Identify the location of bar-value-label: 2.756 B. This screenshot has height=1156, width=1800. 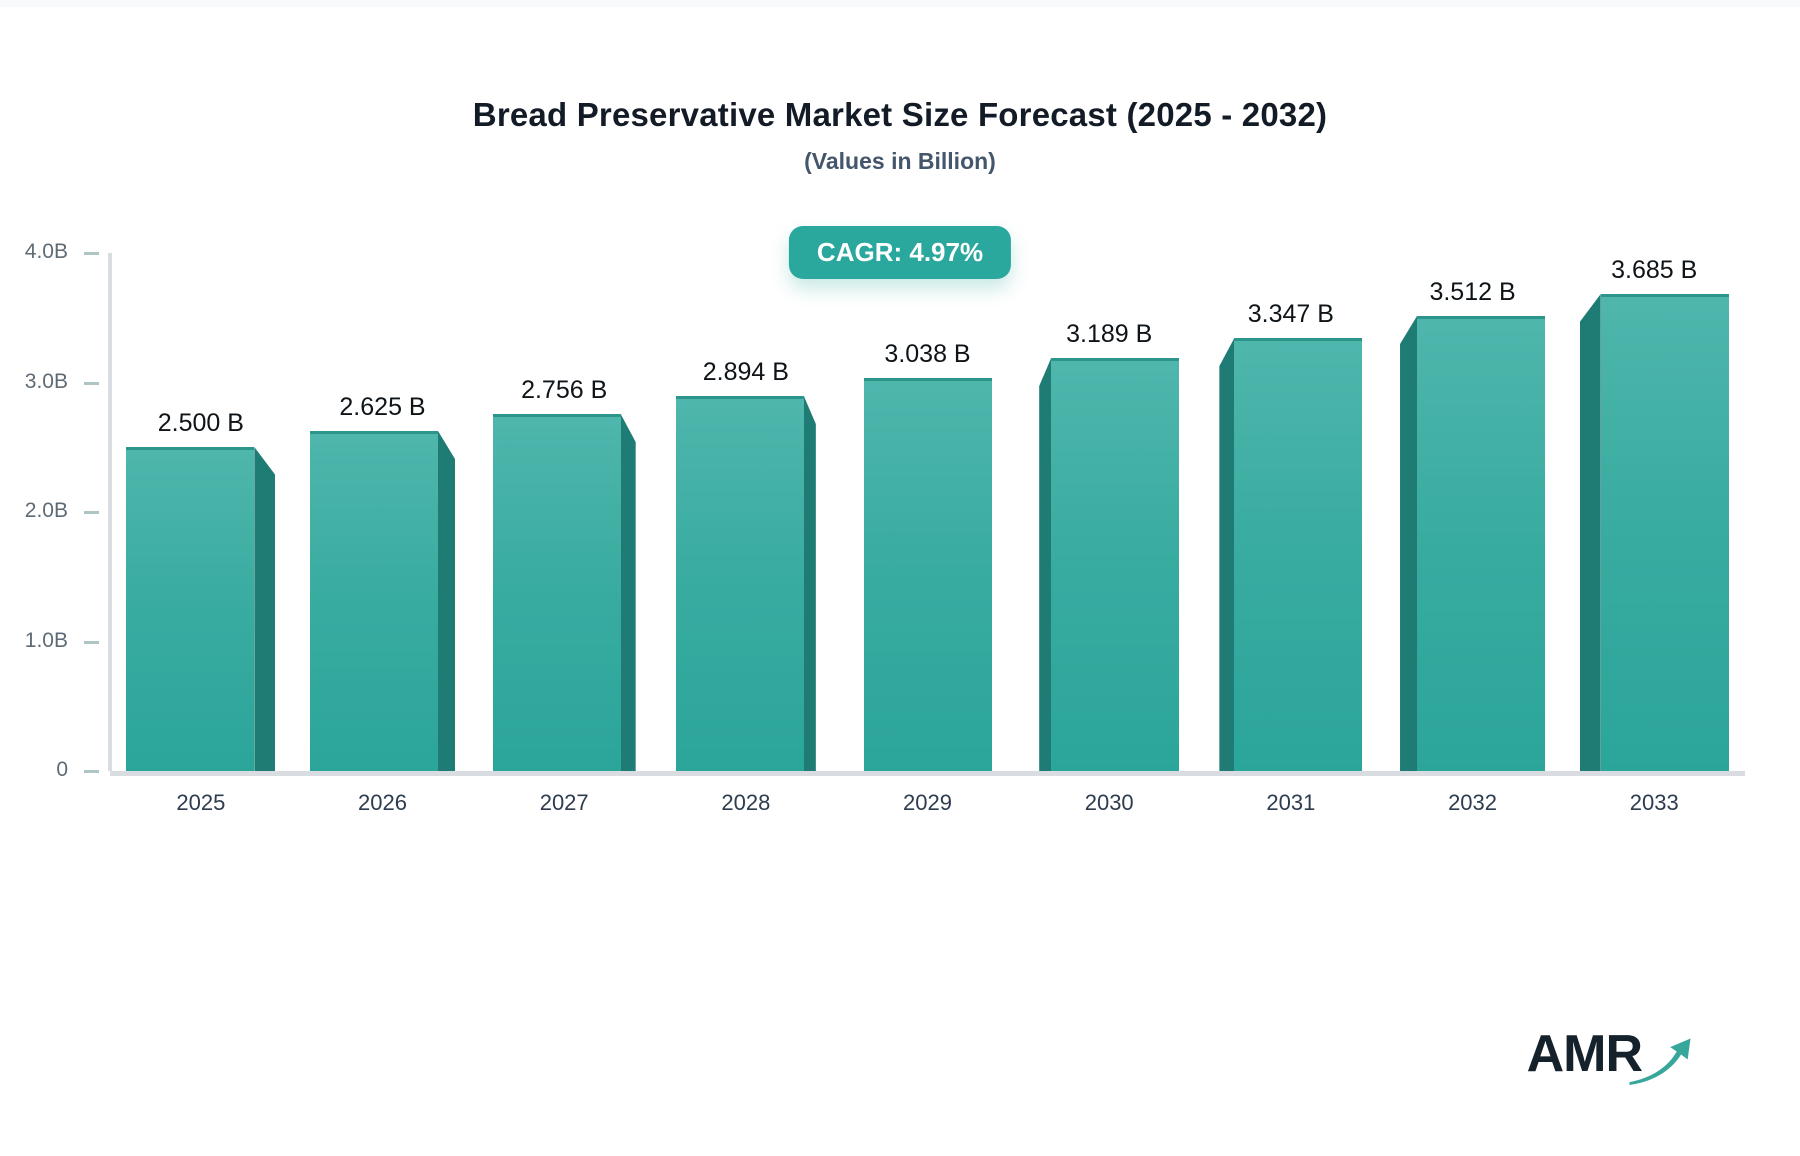
(564, 390).